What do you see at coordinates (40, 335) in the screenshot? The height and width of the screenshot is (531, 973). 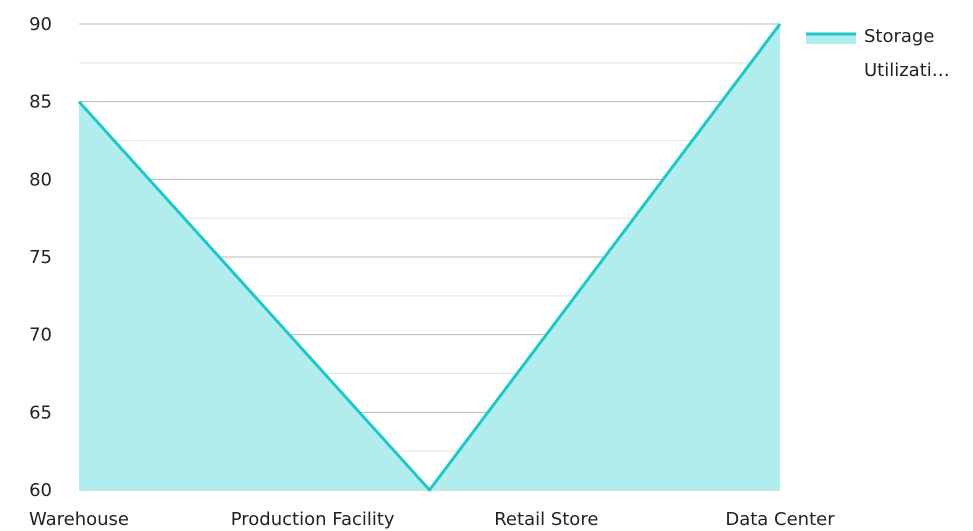 I see `y-tick-label: 70` at bounding box center [40, 335].